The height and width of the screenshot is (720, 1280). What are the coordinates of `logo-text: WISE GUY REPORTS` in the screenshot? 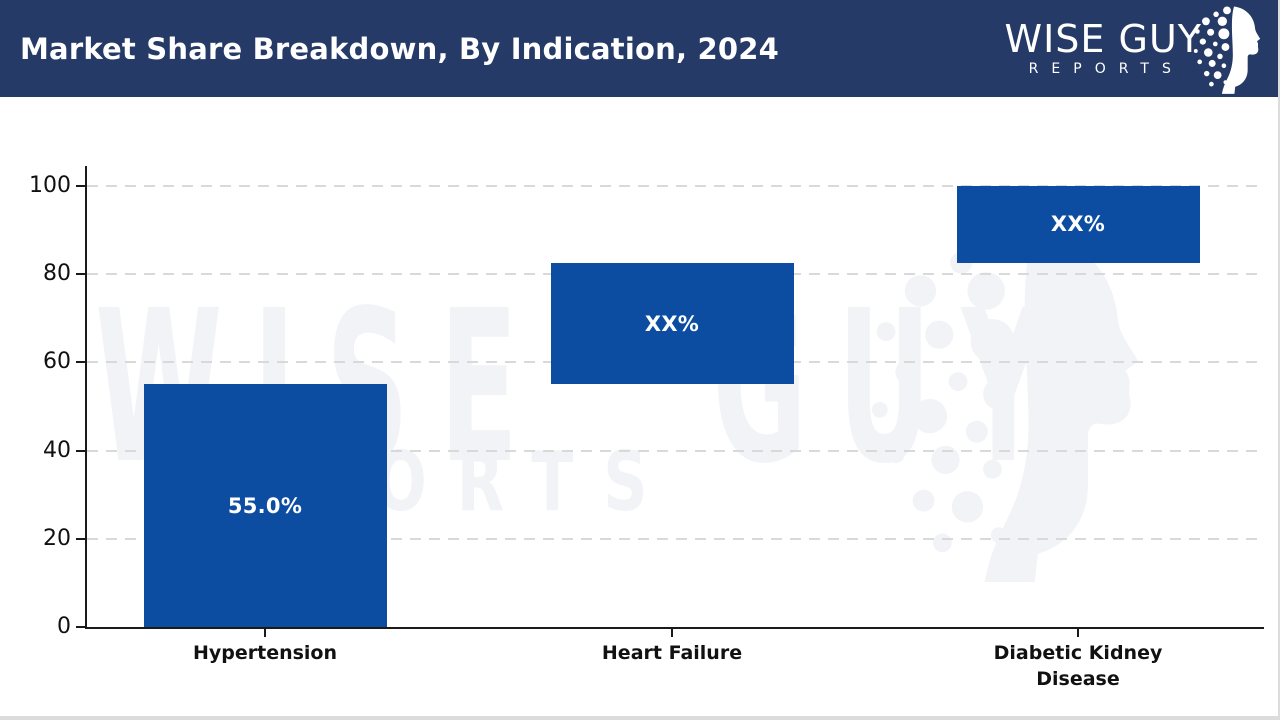 It's located at (1103, 48).